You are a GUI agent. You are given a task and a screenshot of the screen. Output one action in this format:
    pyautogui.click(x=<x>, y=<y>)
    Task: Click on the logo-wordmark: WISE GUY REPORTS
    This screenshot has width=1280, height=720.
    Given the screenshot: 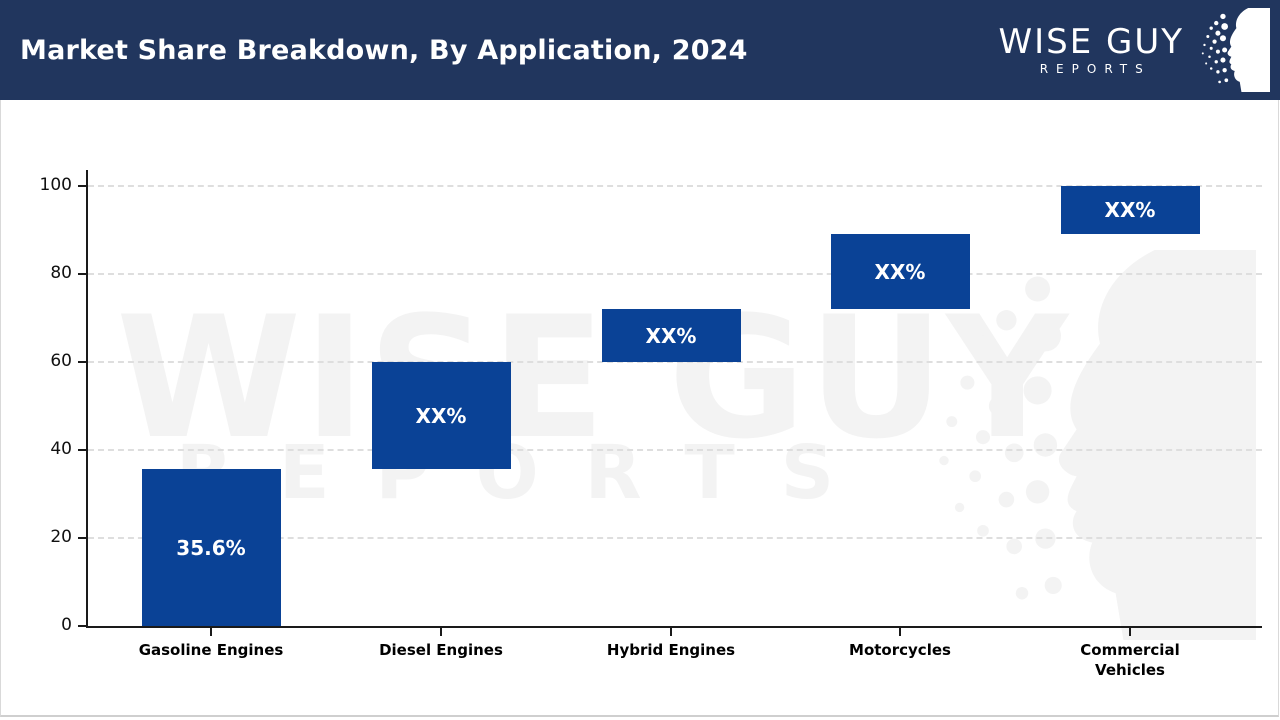 What is the action you would take?
    pyautogui.click(x=1091, y=50)
    